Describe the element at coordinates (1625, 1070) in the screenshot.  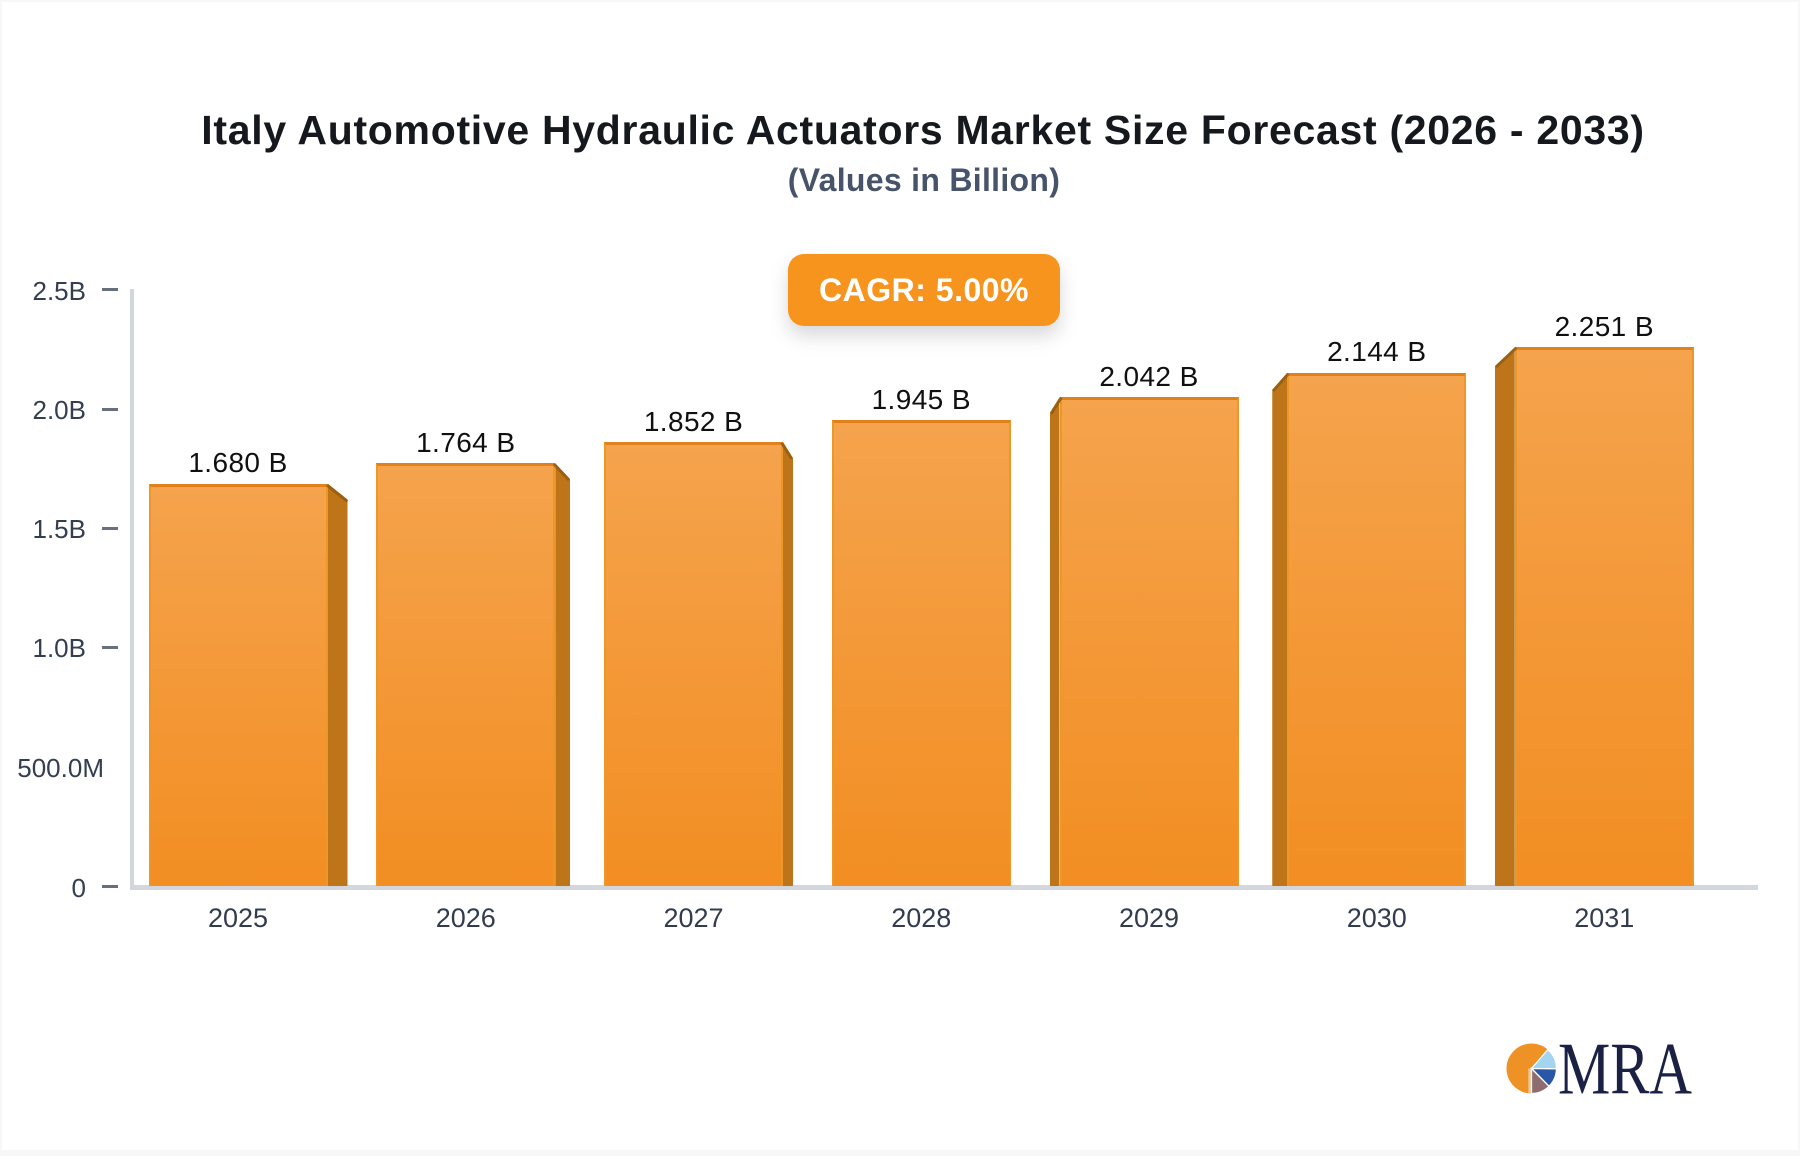
I see `svg-text: MRA` at that location.